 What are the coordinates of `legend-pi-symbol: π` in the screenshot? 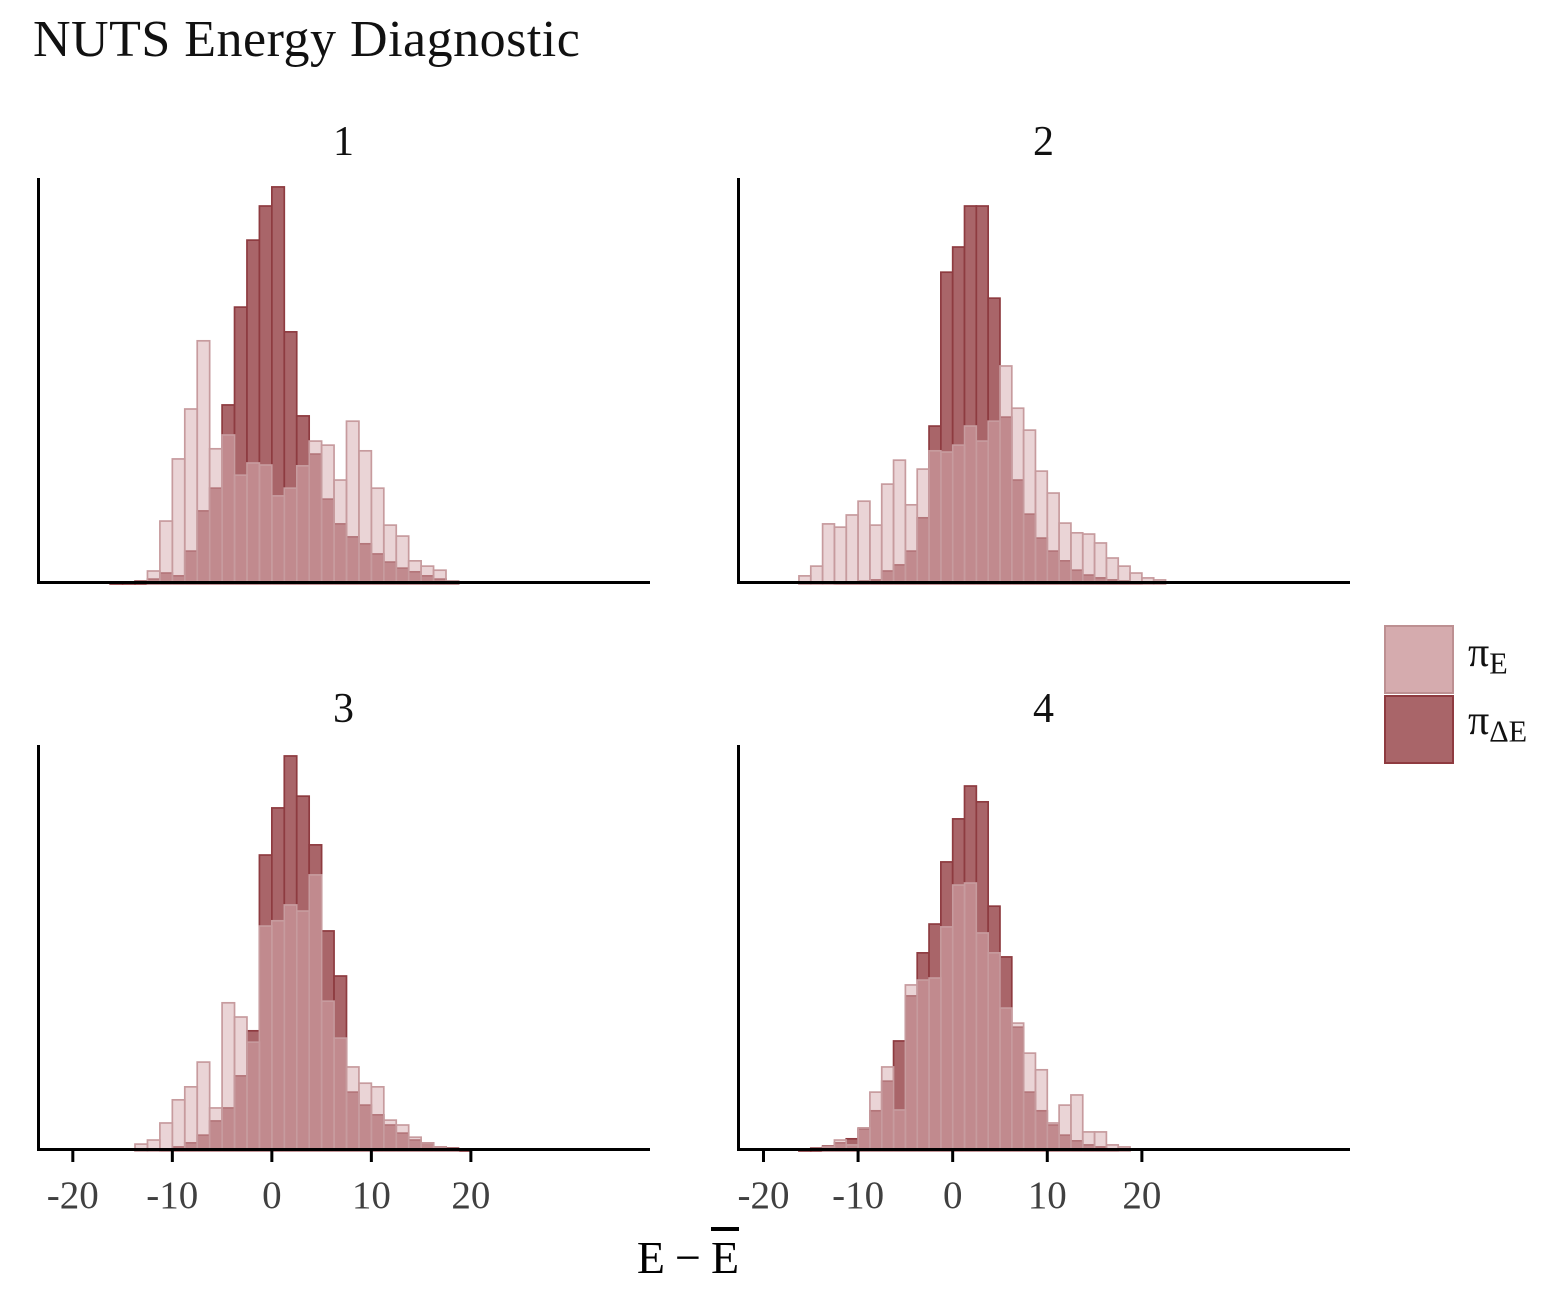 It's located at (1479, 721).